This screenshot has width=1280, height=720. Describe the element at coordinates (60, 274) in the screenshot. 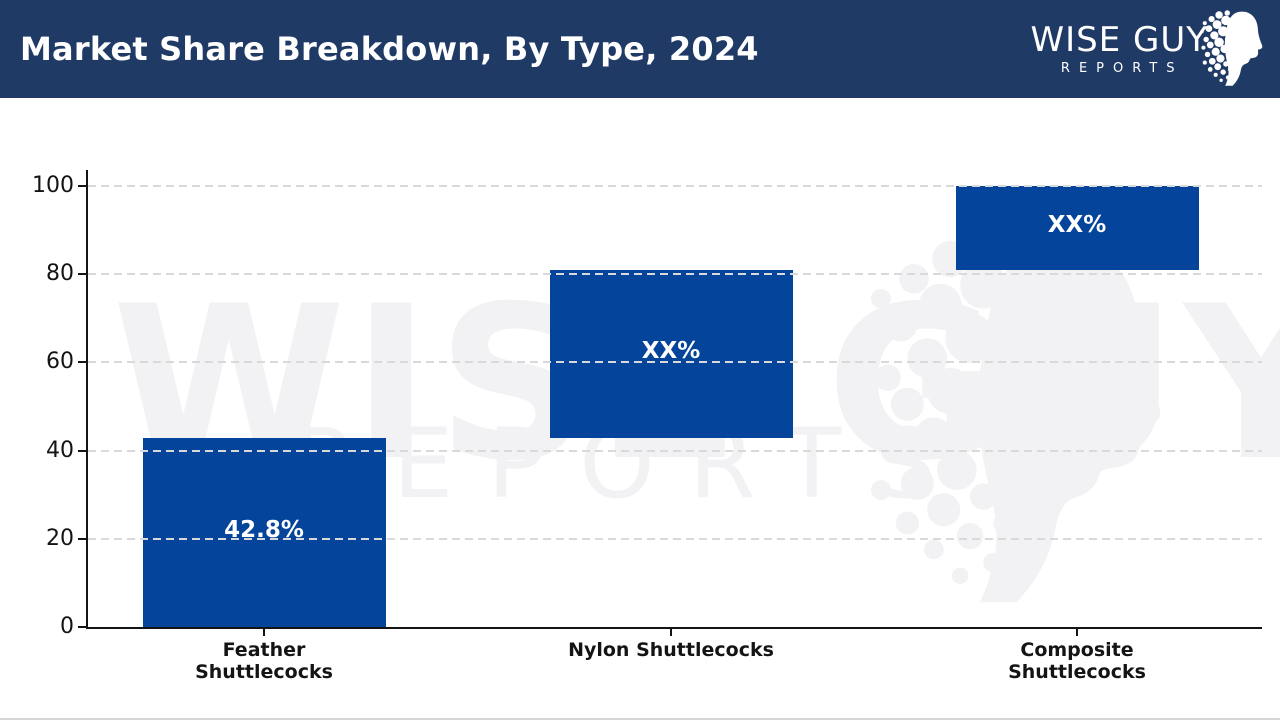

I see `y-tick-label: 80` at that location.